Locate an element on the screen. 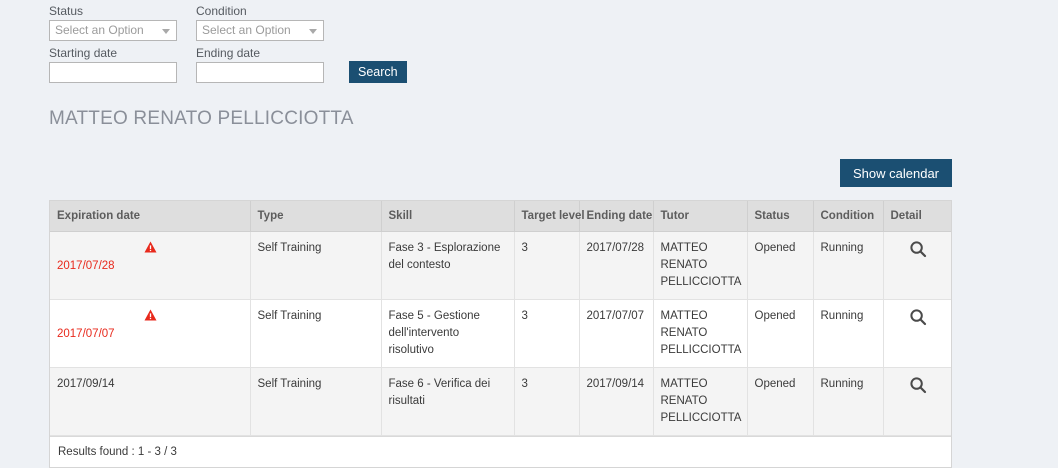 The width and height of the screenshot is (1058, 468). status-select-value: Select an Option is located at coordinates (99, 30).